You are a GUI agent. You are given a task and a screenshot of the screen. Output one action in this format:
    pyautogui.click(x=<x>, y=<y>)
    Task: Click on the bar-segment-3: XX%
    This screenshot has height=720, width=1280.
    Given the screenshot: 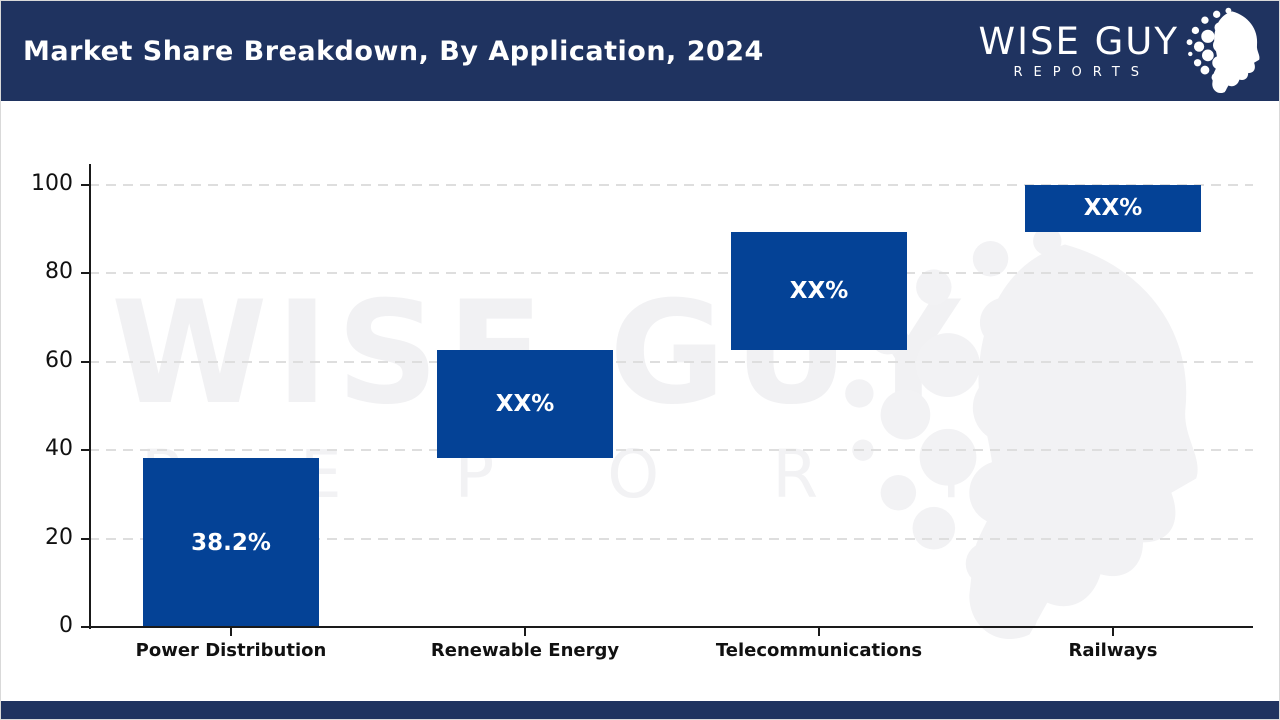 What is the action you would take?
    pyautogui.click(x=819, y=291)
    